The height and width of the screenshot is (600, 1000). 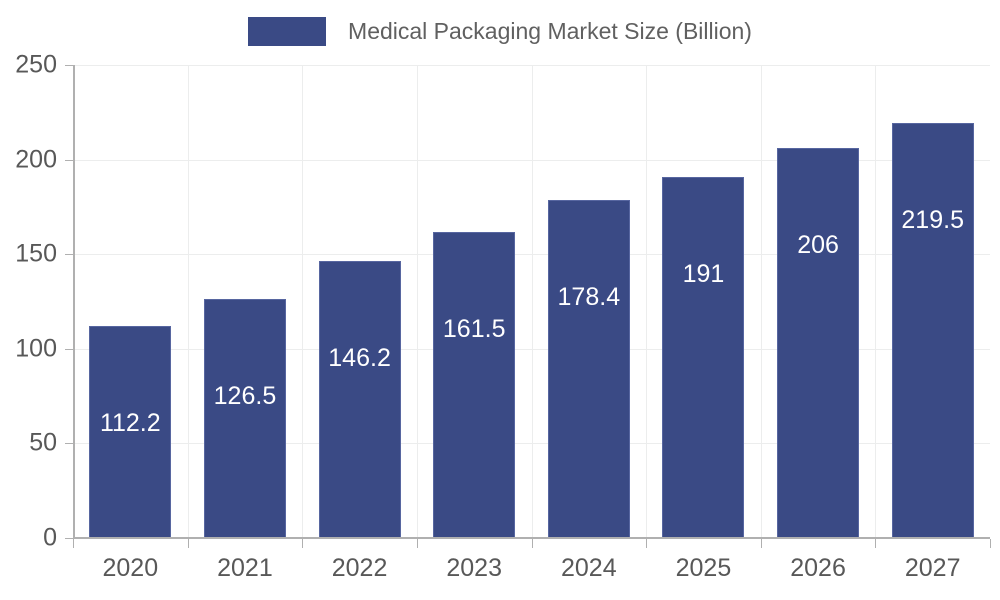 What do you see at coordinates (36, 253) in the screenshot?
I see `y-axis-tick-label: 150` at bounding box center [36, 253].